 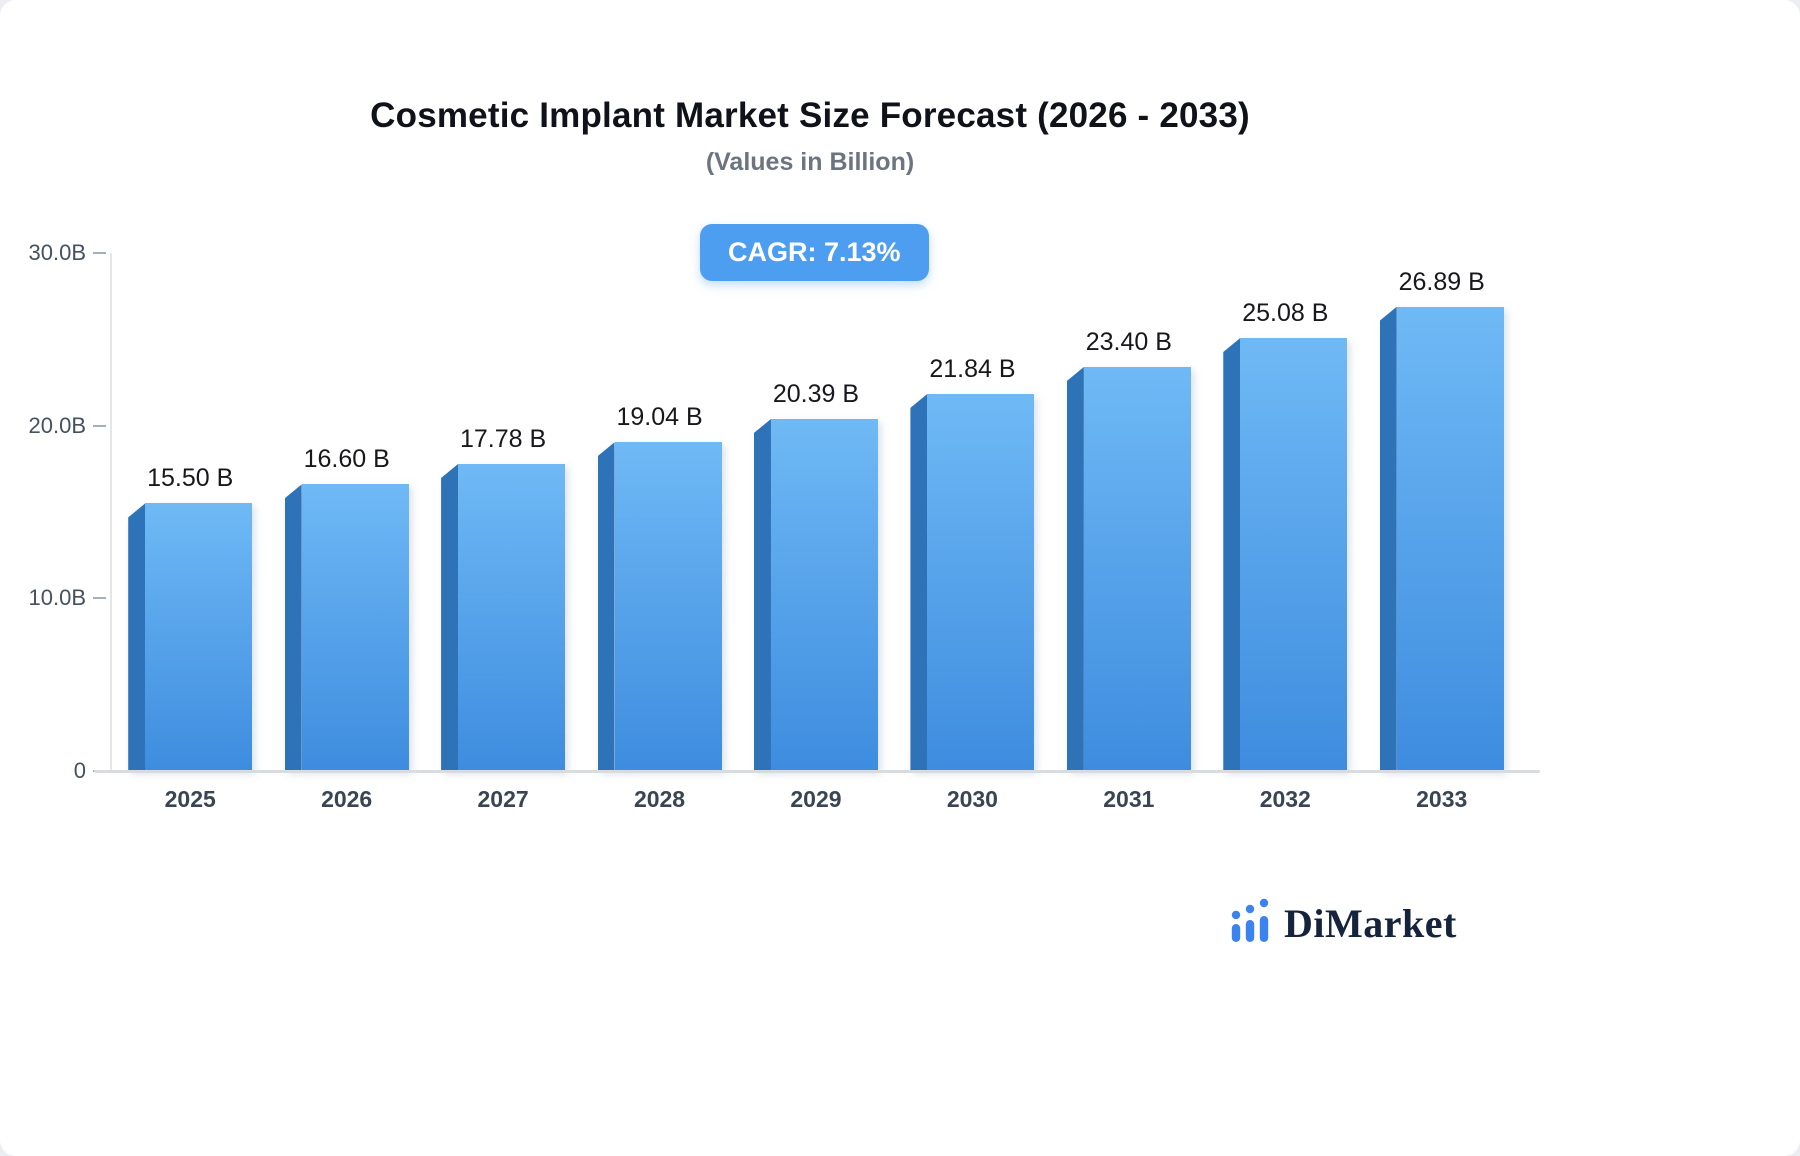 What do you see at coordinates (503, 439) in the screenshot?
I see `bar-value-label: 17.78 B` at bounding box center [503, 439].